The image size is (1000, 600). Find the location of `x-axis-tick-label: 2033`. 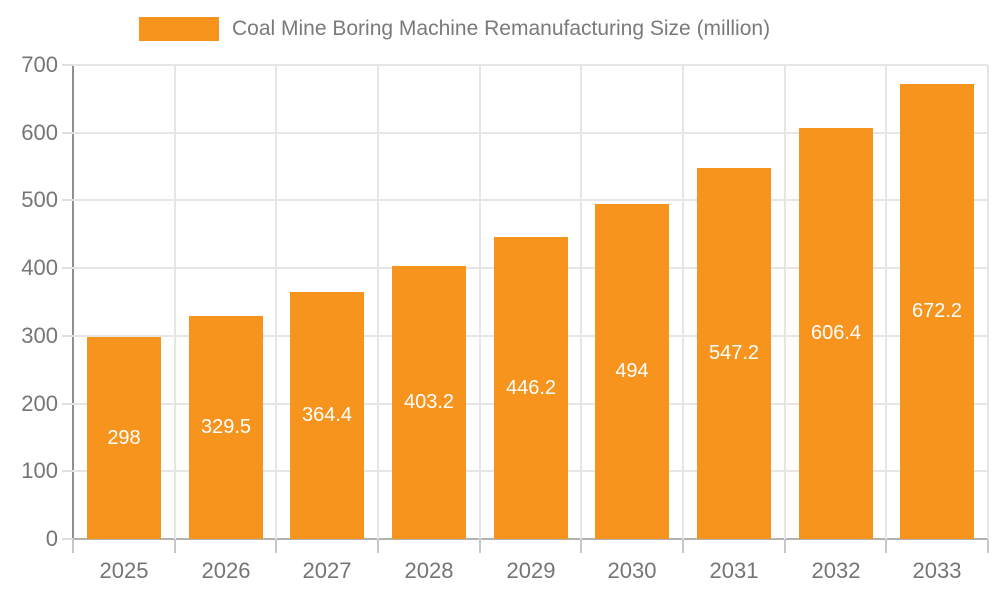

x-axis-tick-label: 2033 is located at coordinates (937, 570).